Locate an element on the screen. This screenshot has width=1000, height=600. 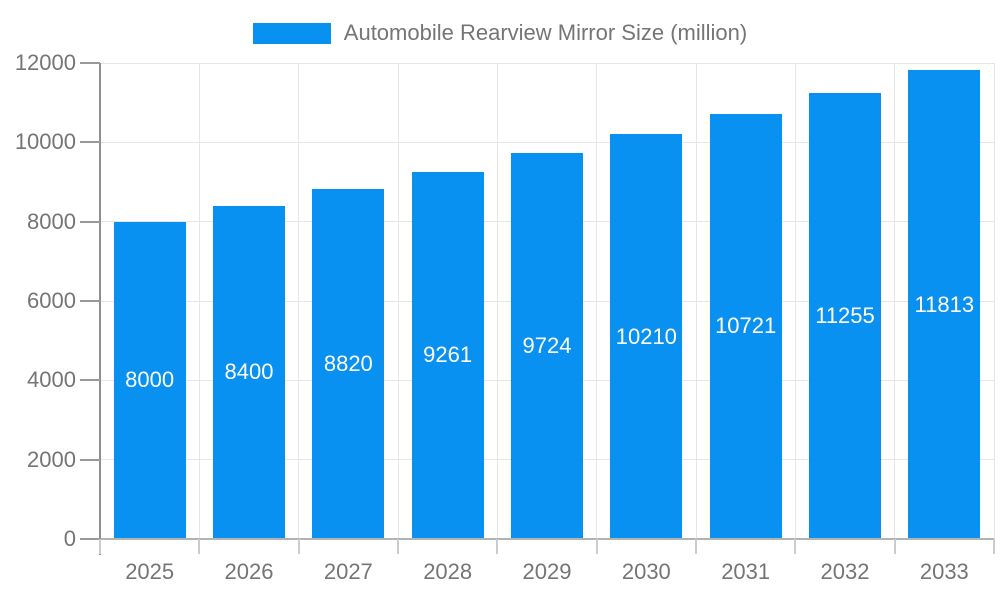
y-axis-tick-label: 2000 is located at coordinates (51, 459).